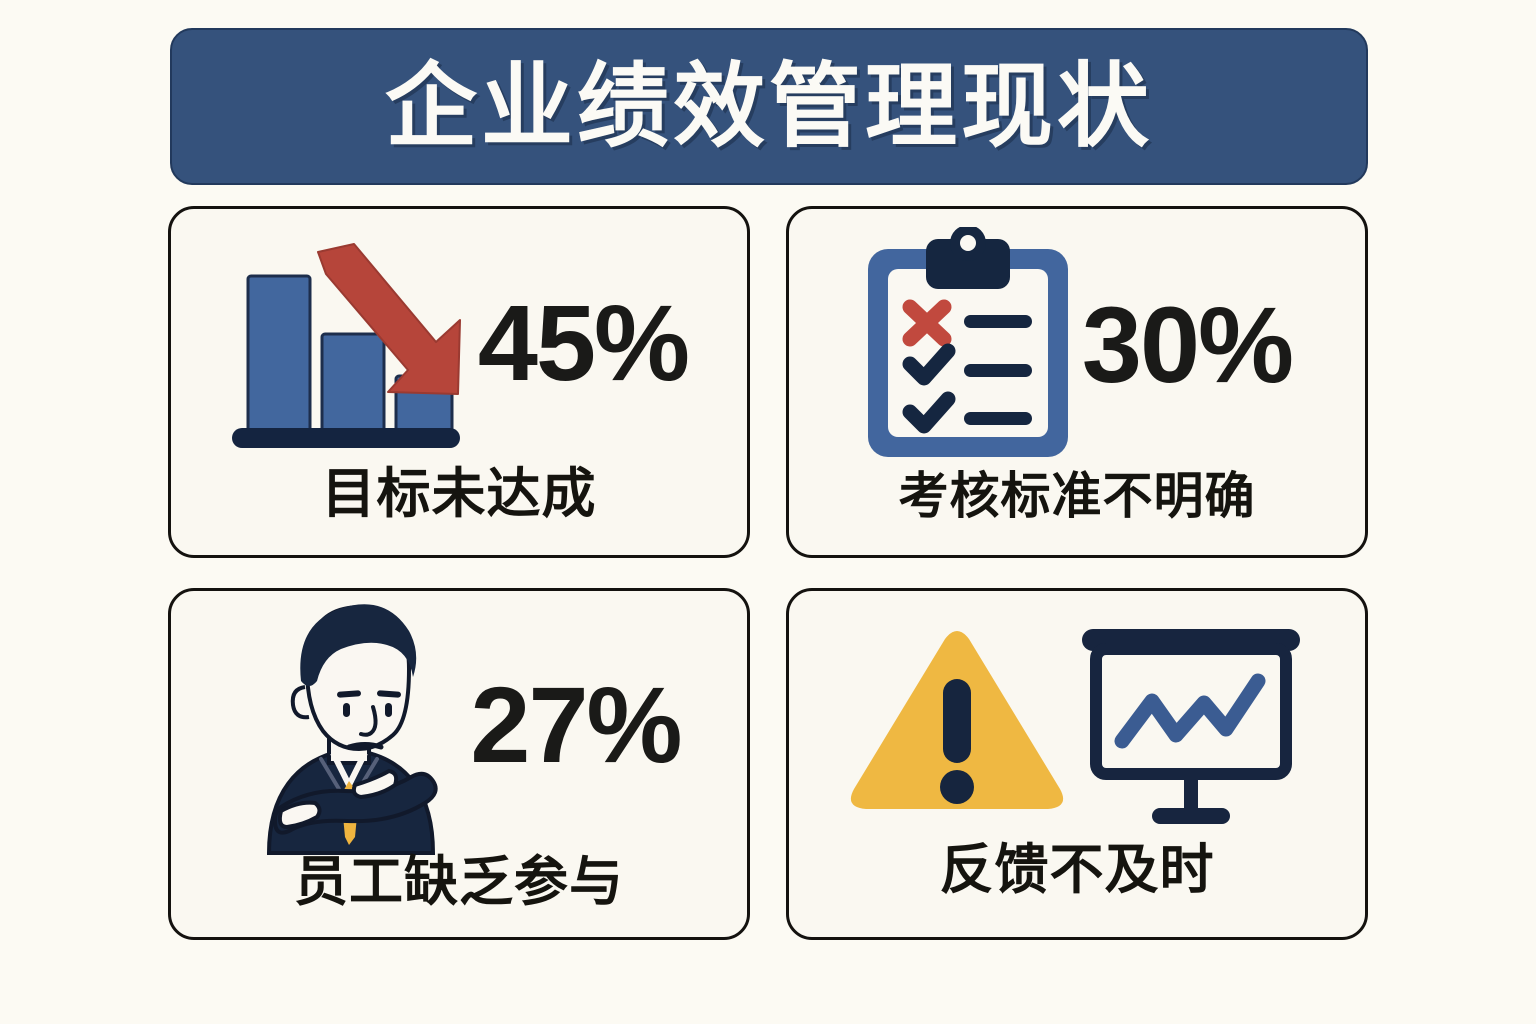 The width and height of the screenshot is (1536, 1024). I want to click on clipboard-checklist-icon, so click(968, 345).